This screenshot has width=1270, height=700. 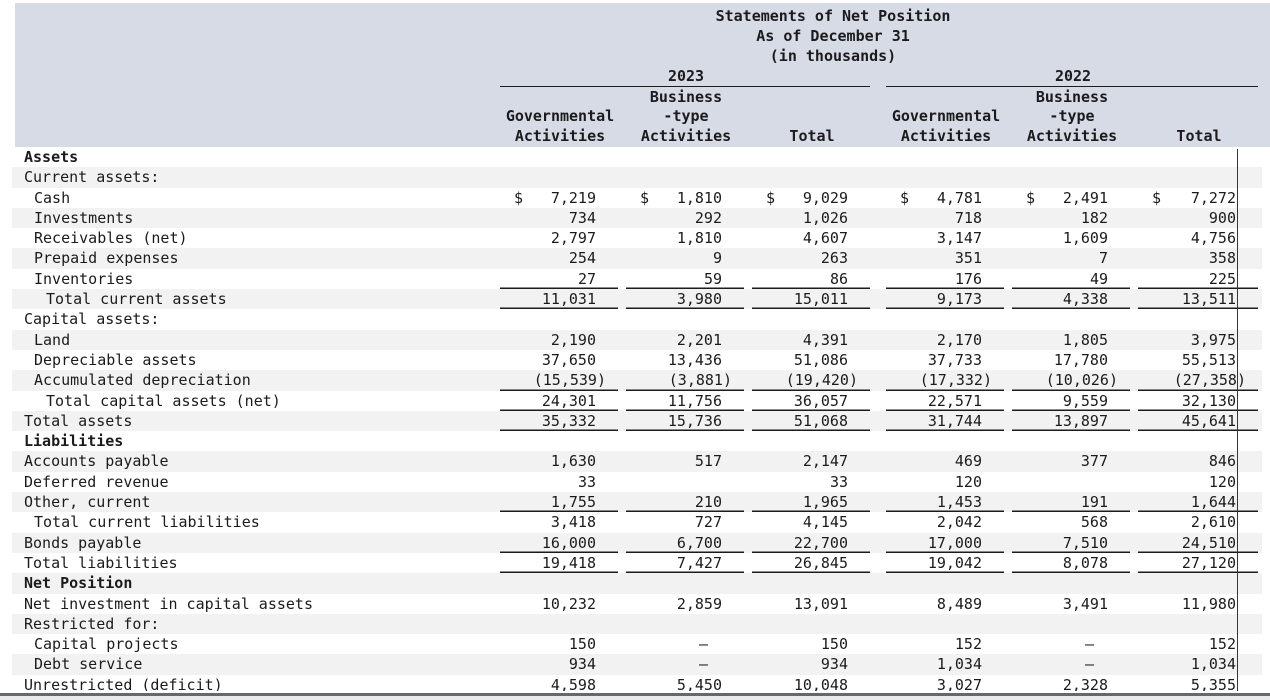 I want to click on cell-number: (10,026), so click(x=1071, y=380).